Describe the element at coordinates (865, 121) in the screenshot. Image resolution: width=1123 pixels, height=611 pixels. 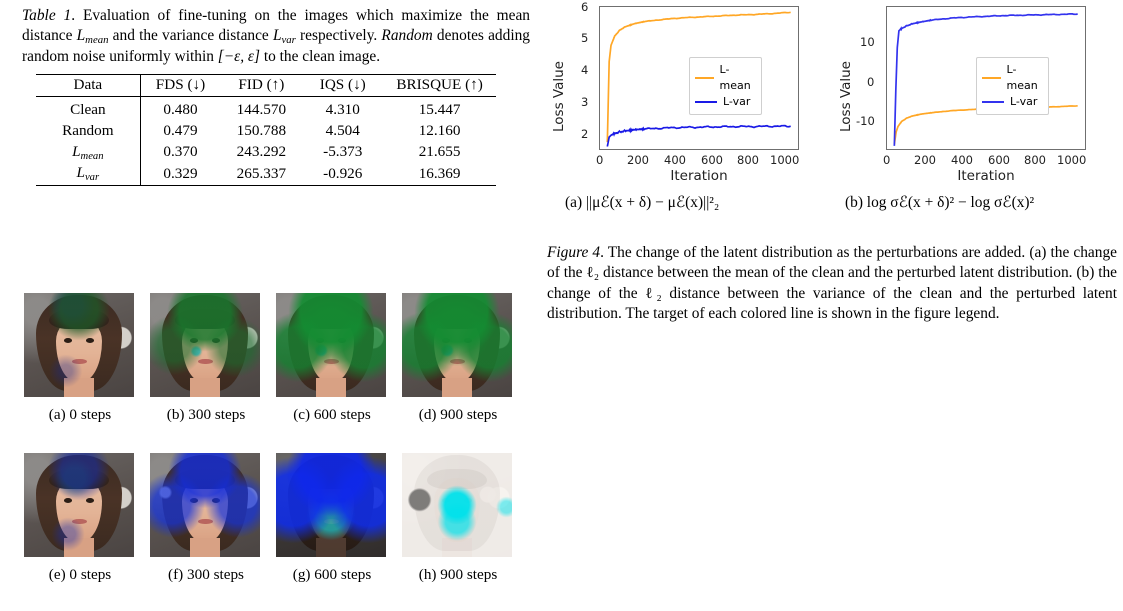
I see `chart-b-ytick-neg10: -10` at that location.